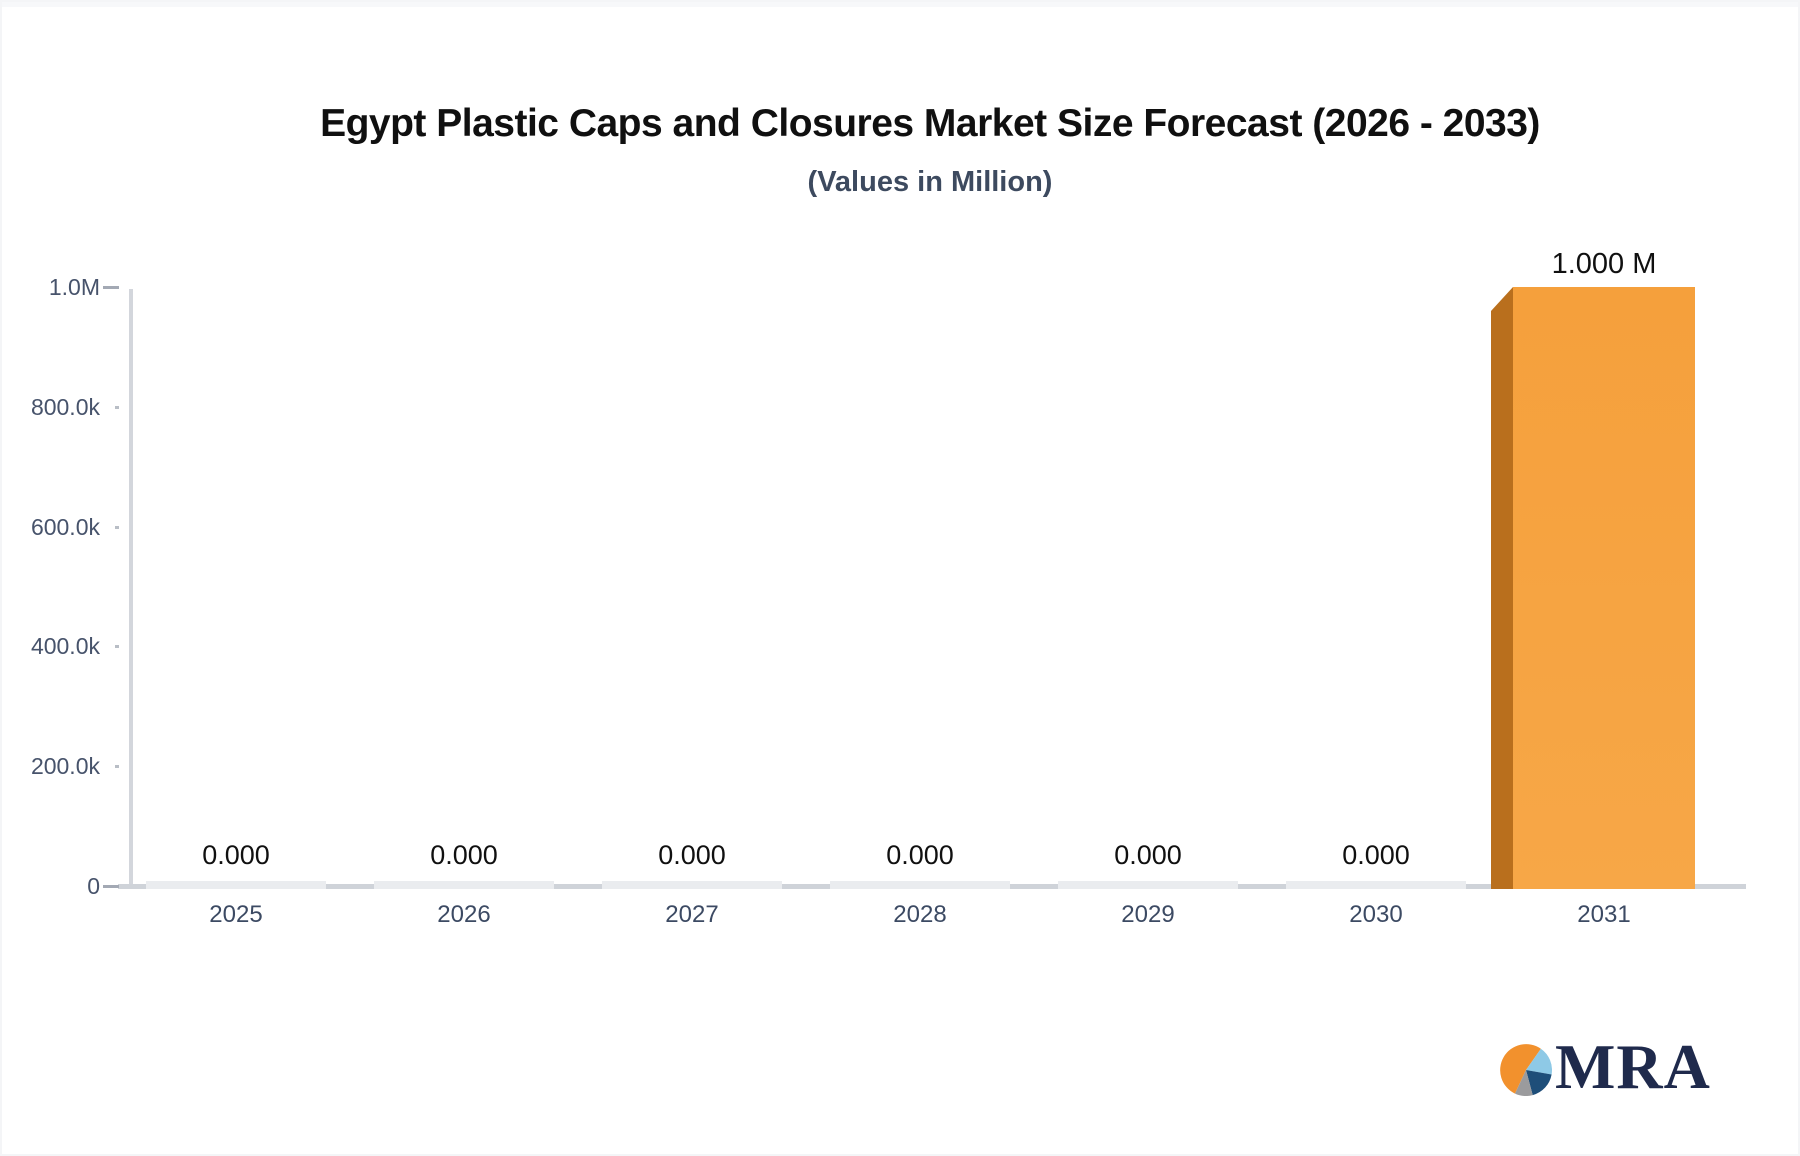 The width and height of the screenshot is (1800, 1156). I want to click on y-axis-tick-label: 800.0k, so click(65, 406).